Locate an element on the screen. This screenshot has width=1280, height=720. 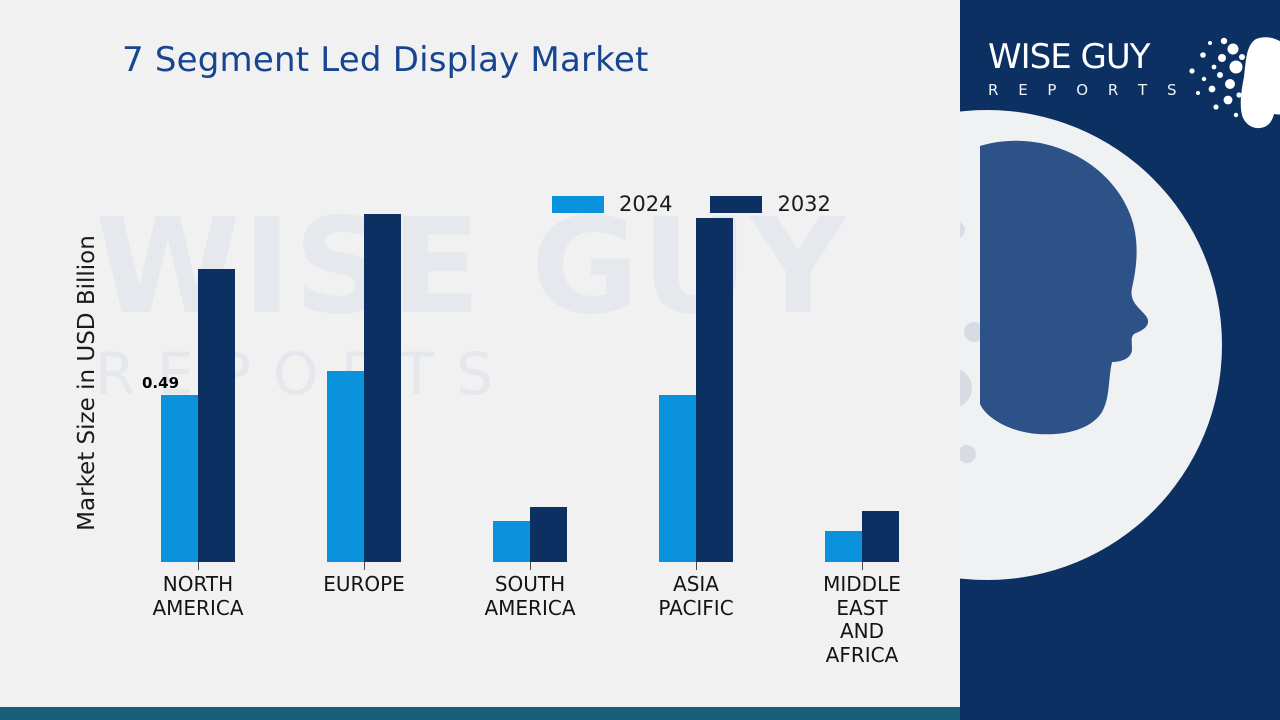
bar-value-label-north-america-2024: 0.49 is located at coordinates (161, 382).